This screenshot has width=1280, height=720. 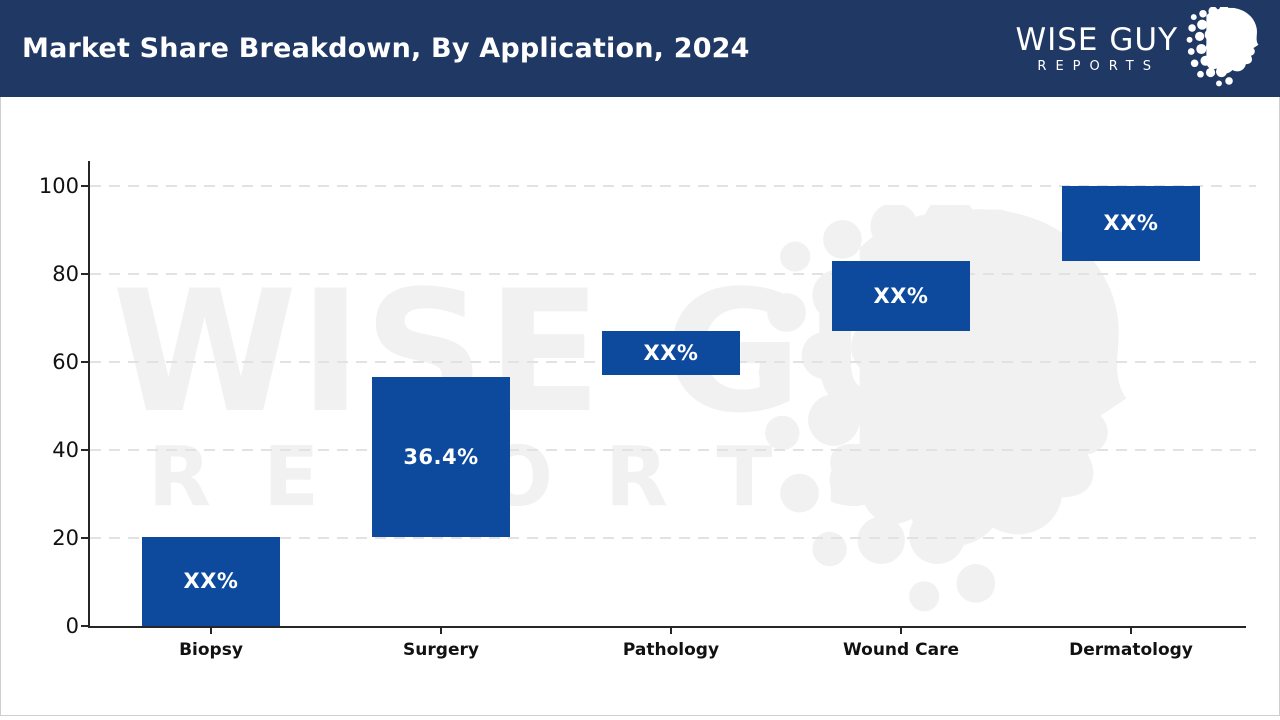 What do you see at coordinates (667, 627) in the screenshot?
I see `x-axis-line` at bounding box center [667, 627].